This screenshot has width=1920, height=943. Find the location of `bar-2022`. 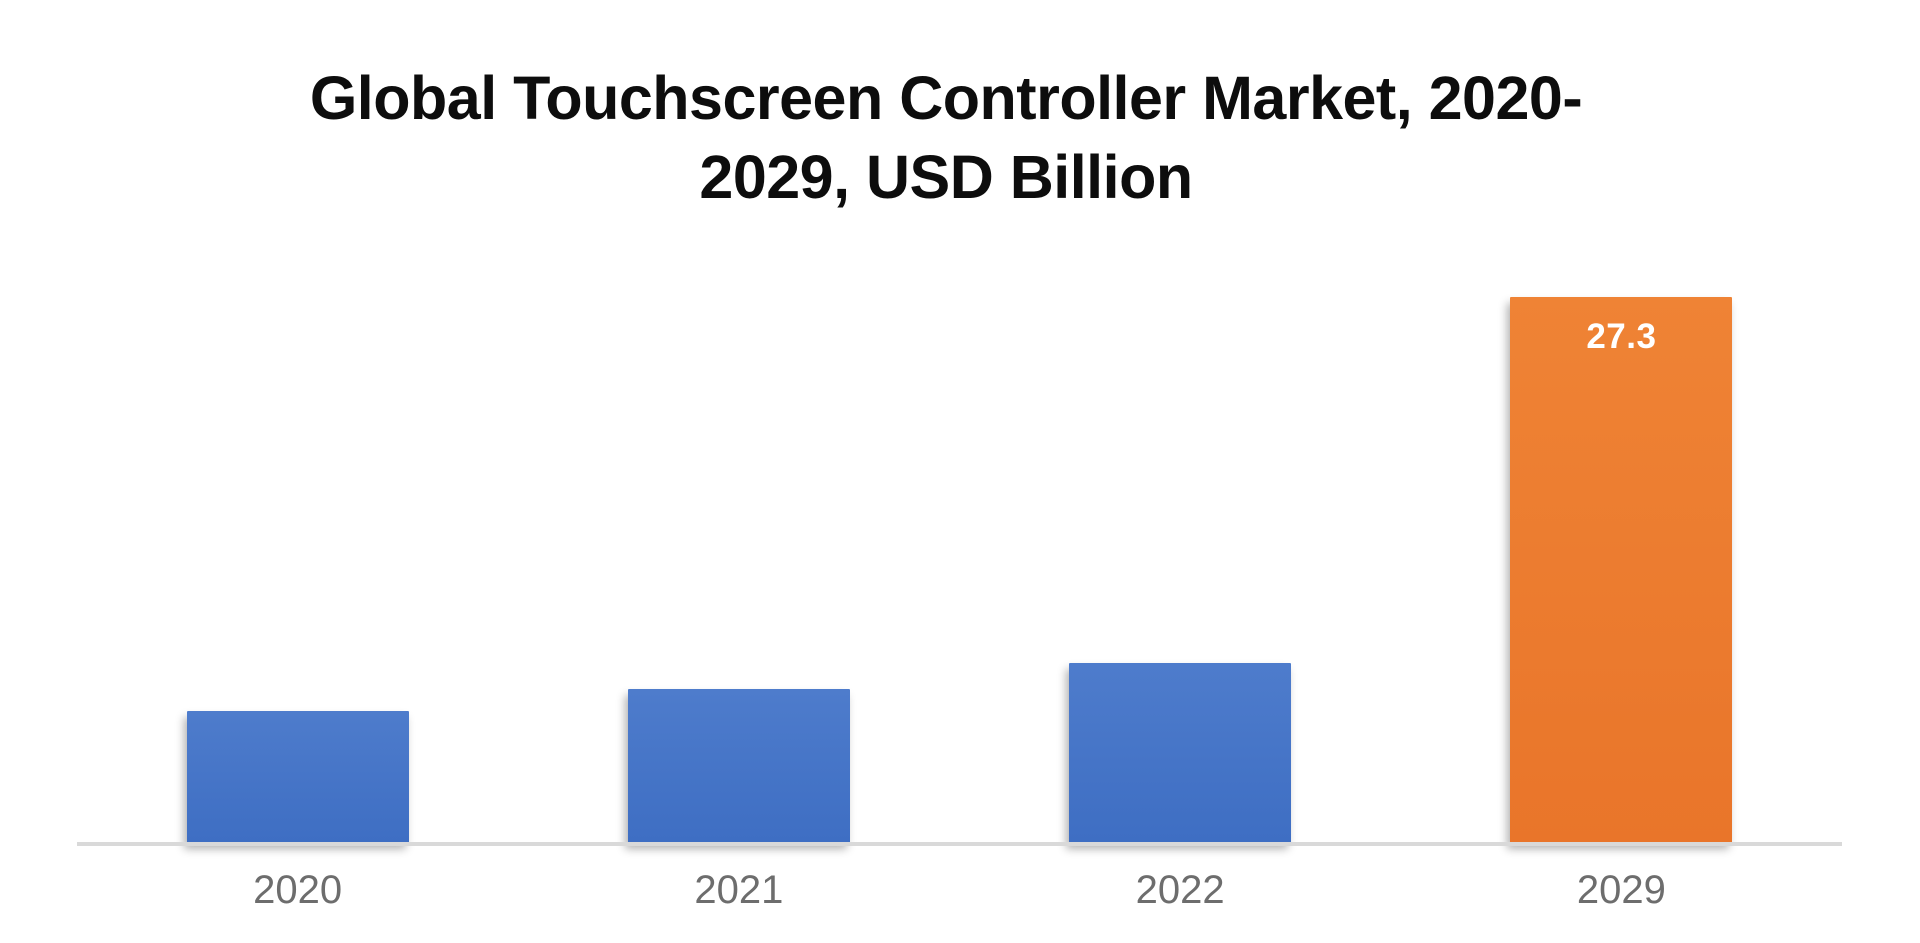

bar-2022 is located at coordinates (1180, 753).